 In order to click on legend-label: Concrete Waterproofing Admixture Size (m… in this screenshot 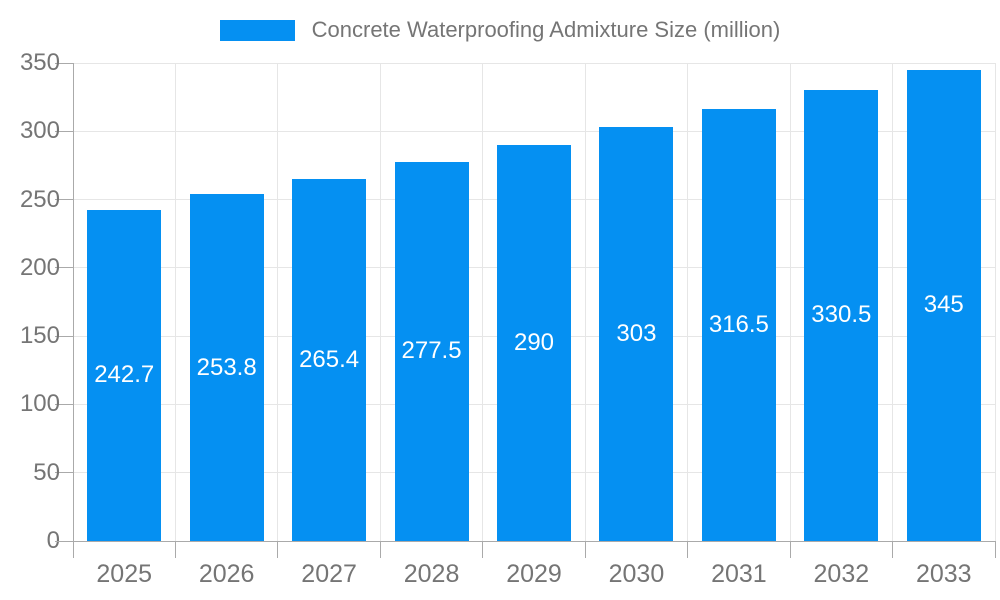, I will do `click(546, 29)`.